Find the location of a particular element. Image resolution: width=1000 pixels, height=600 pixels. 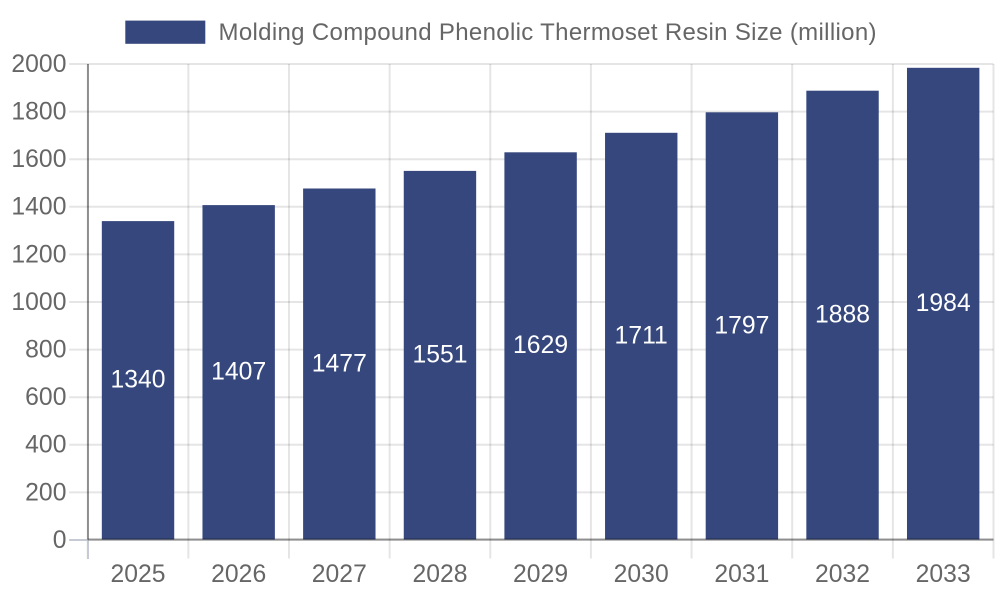

svg-text: 1340 is located at coordinates (137, 380).